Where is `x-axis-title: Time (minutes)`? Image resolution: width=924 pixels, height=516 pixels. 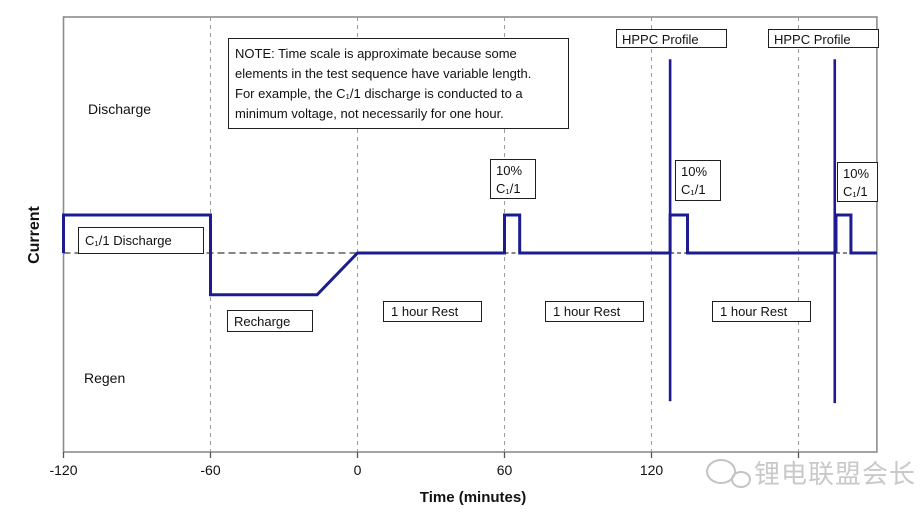
x-axis-title: Time (minutes) is located at coordinates (473, 497).